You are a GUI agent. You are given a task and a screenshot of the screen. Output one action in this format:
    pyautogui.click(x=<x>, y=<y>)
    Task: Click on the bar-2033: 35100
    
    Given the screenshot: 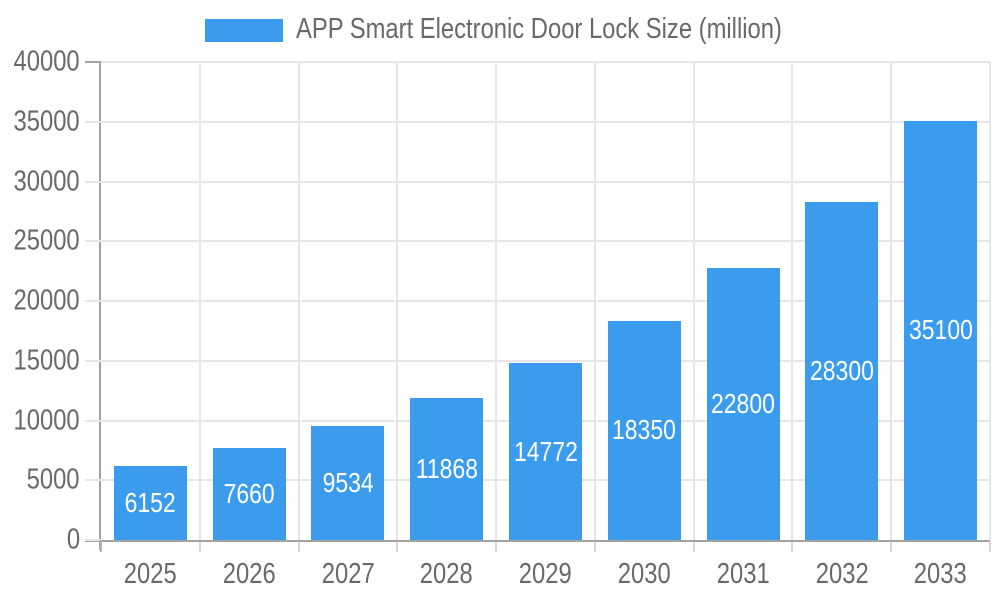 What is the action you would take?
    pyautogui.click(x=941, y=330)
    